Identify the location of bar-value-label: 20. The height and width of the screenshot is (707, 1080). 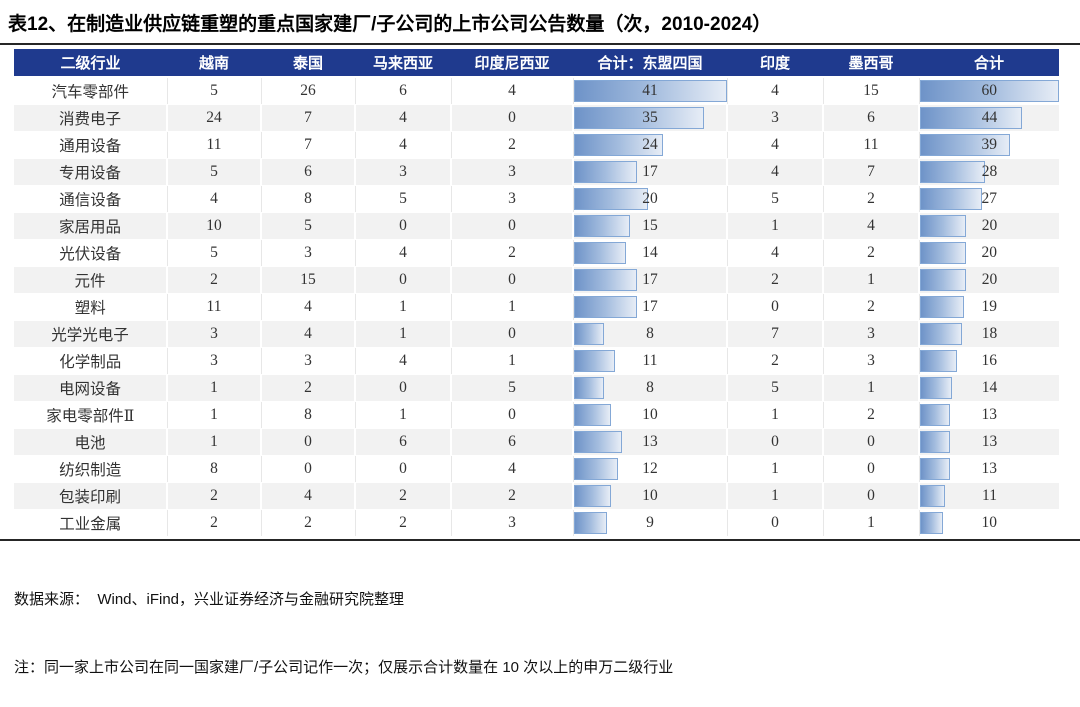
(989, 225).